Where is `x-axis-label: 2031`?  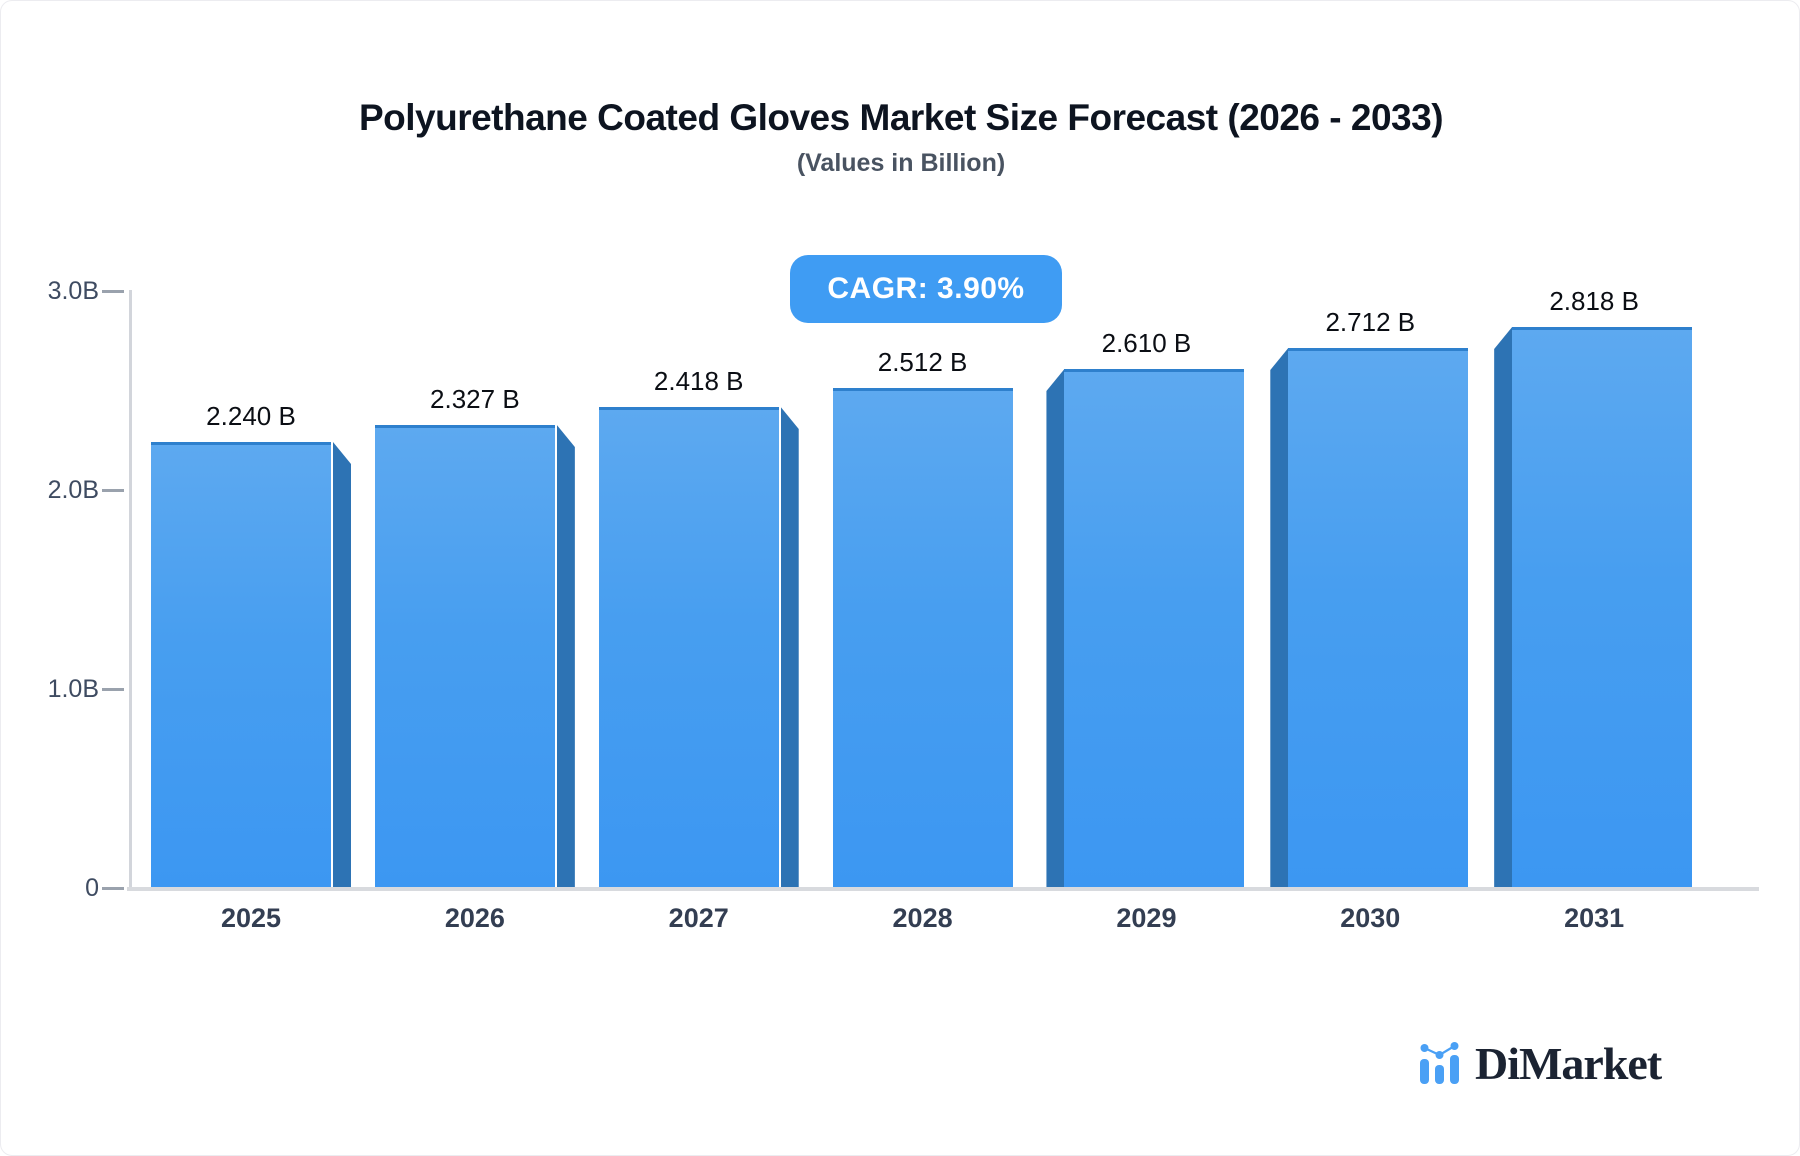
x-axis-label: 2031 is located at coordinates (1594, 918).